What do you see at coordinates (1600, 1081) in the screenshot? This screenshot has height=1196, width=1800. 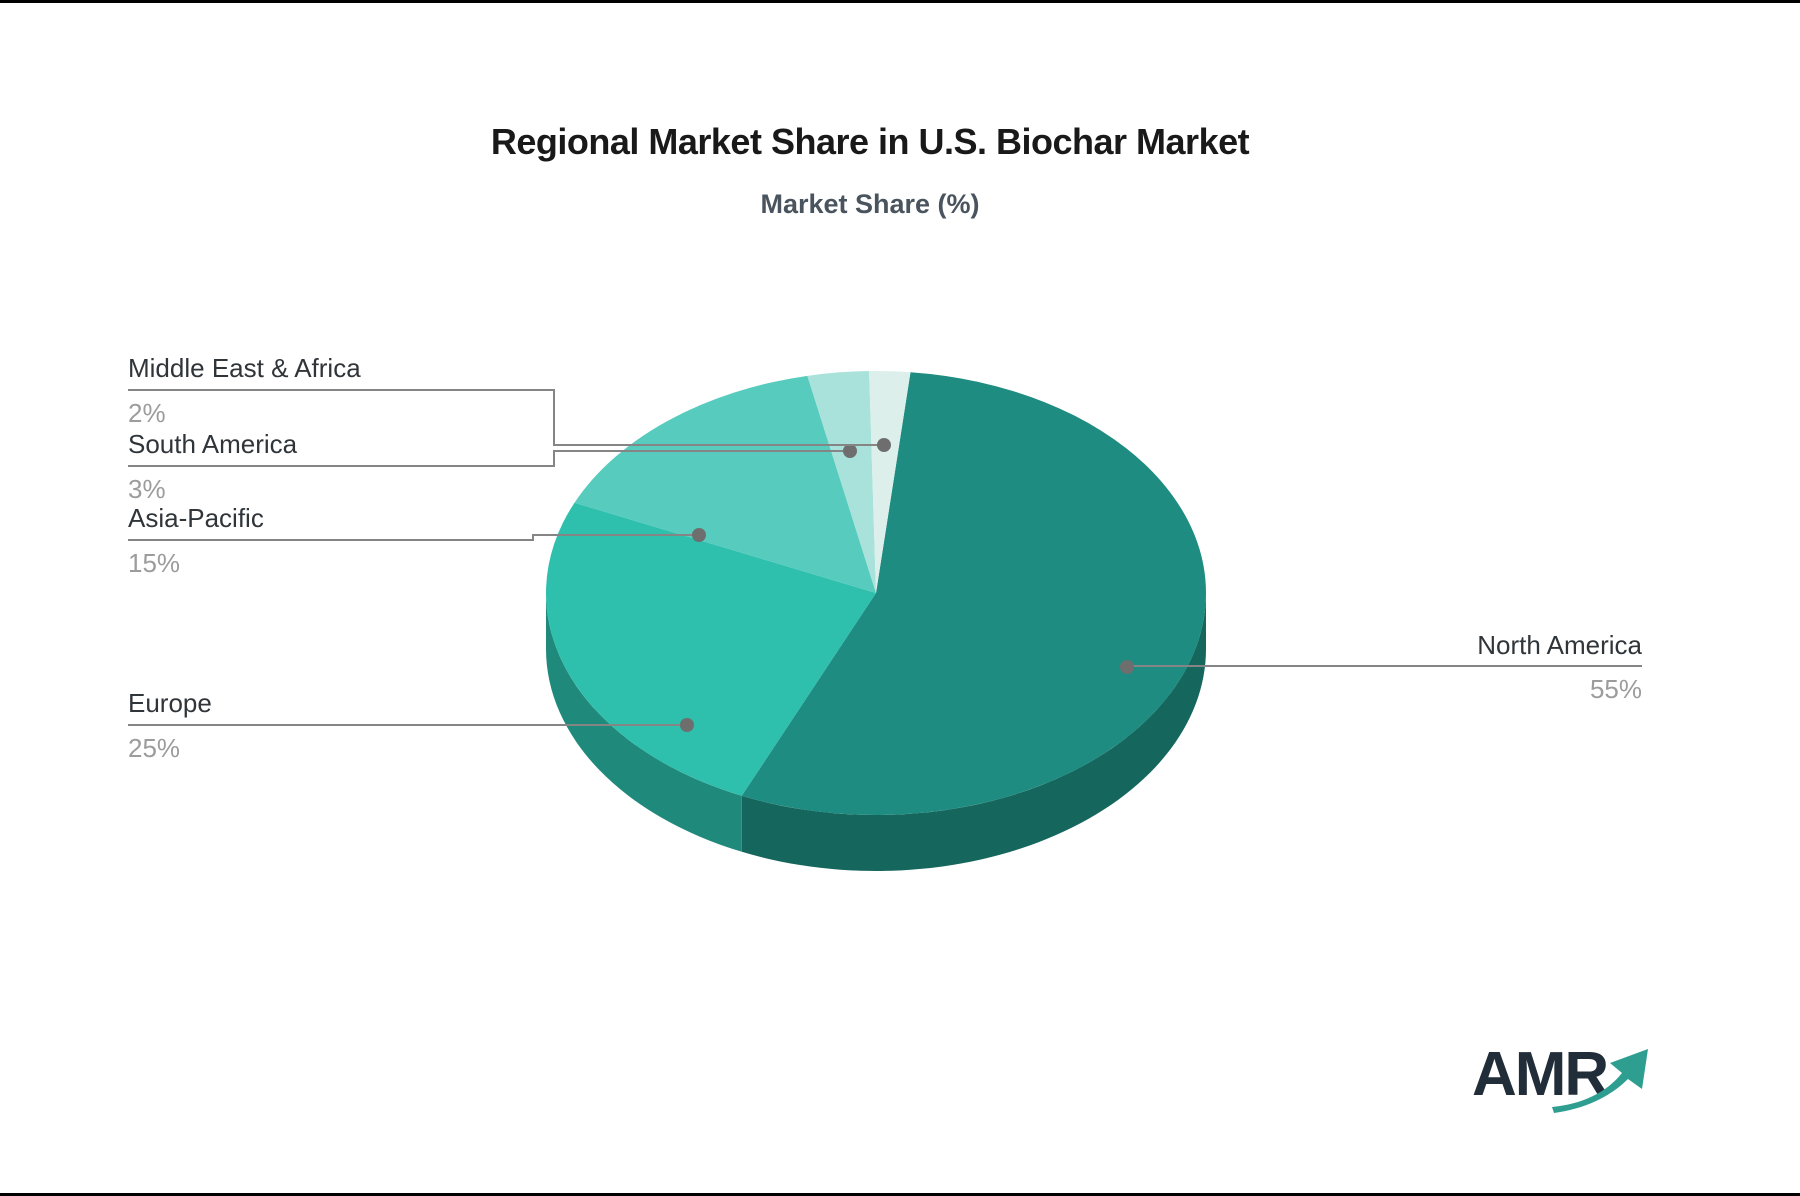 I see `amr-logo-arrow-icon` at bounding box center [1600, 1081].